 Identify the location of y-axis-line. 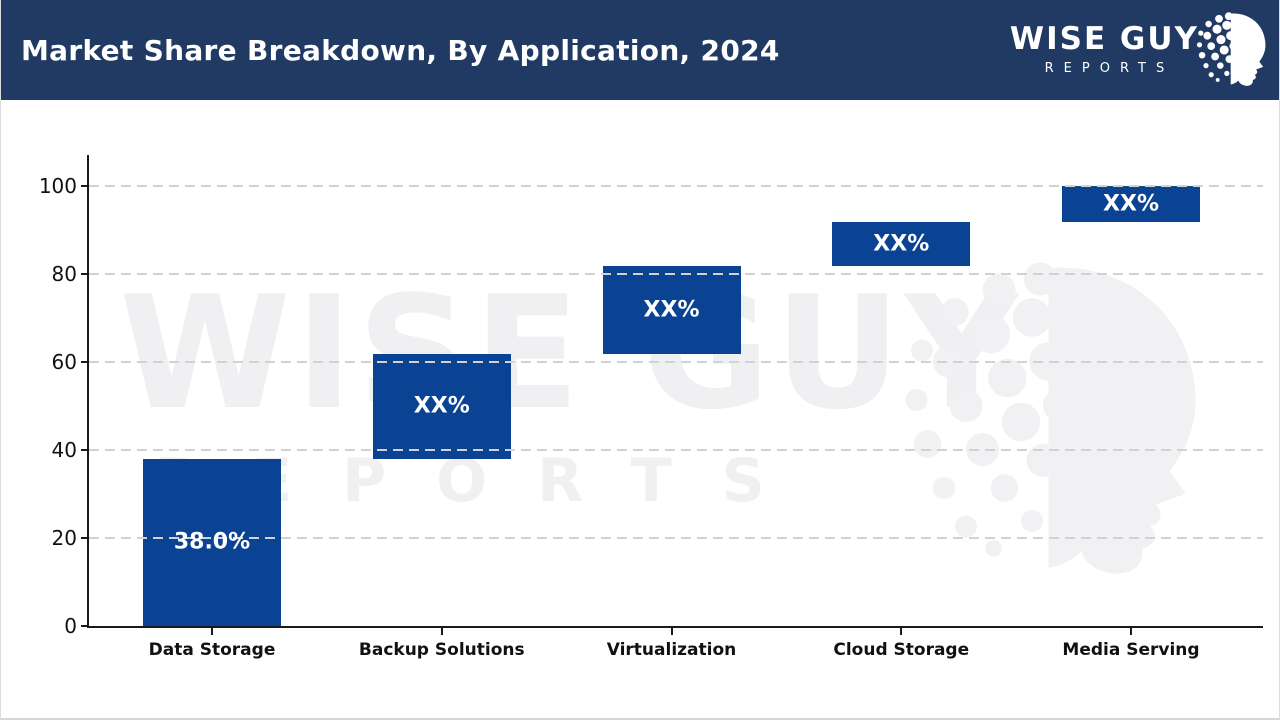
(88, 390).